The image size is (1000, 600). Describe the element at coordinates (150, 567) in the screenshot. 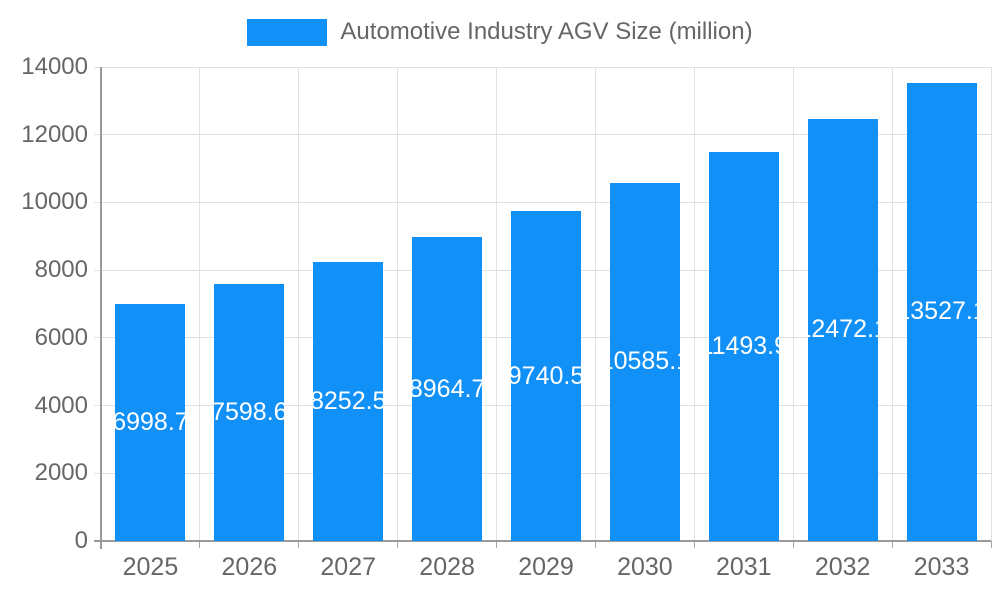

I see `x-tick-label: 2025` at that location.